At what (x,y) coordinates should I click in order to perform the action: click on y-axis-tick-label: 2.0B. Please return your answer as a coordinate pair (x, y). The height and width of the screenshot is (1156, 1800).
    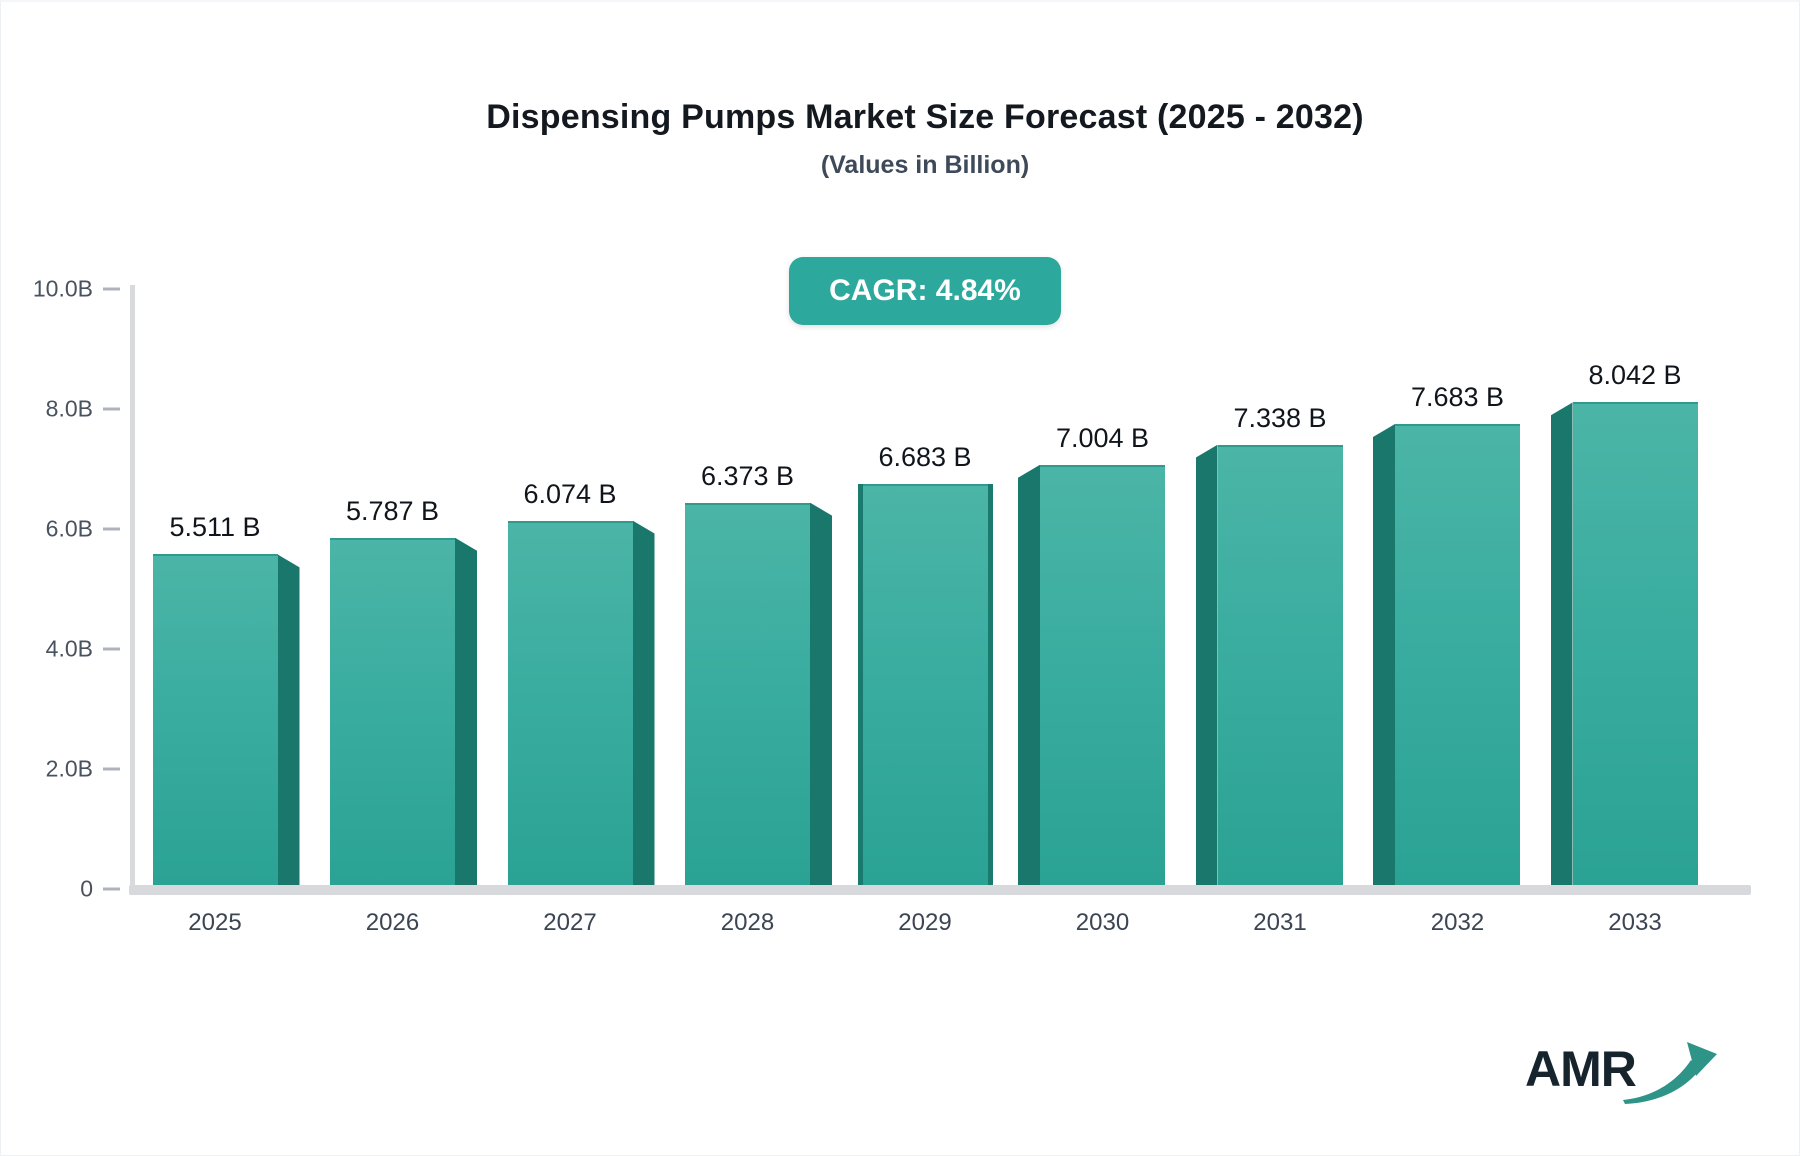
    Looking at the image, I should click on (69, 768).